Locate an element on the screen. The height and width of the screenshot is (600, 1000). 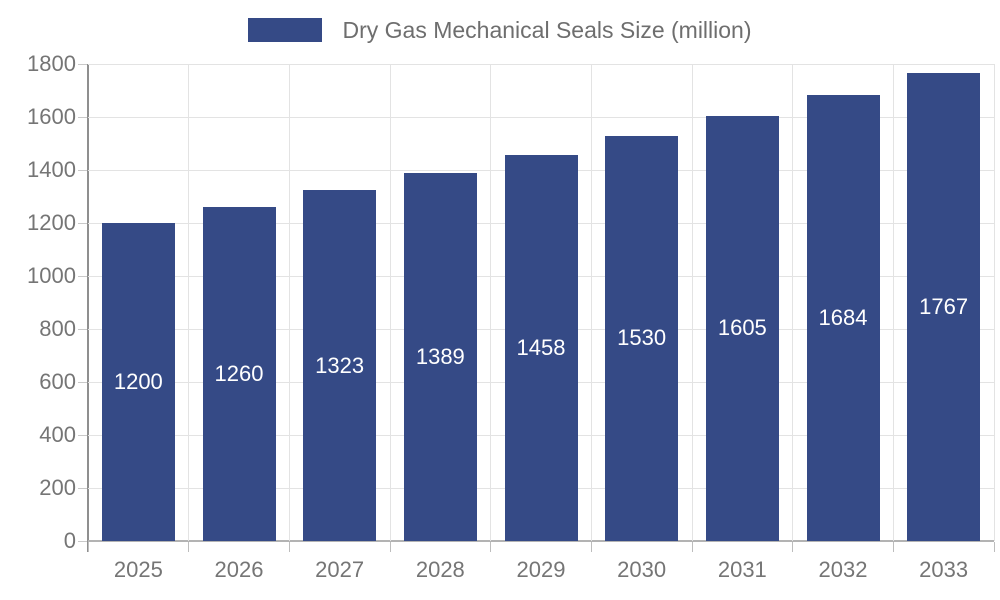
y-axis-line is located at coordinates (88, 308).